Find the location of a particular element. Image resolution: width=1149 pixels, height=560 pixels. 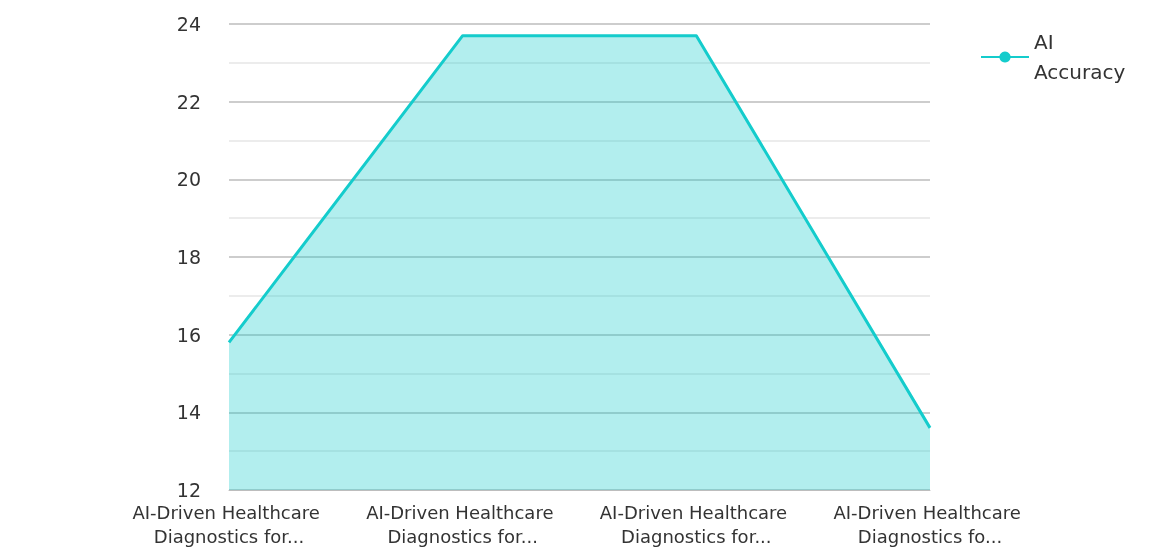

y-tick-label: 24 is located at coordinates (188, 24).